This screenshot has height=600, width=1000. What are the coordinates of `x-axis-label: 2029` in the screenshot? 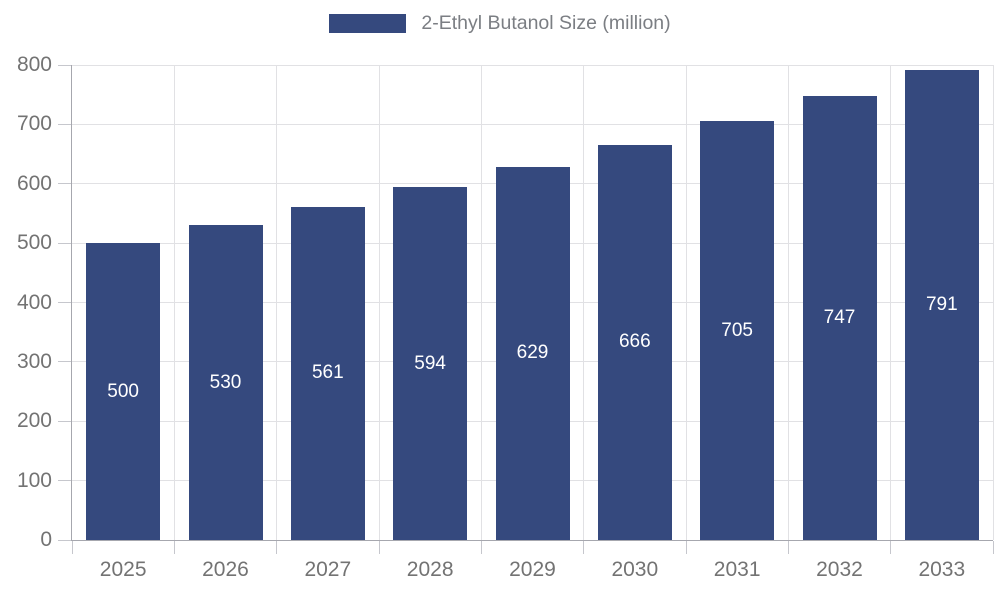 It's located at (532, 569).